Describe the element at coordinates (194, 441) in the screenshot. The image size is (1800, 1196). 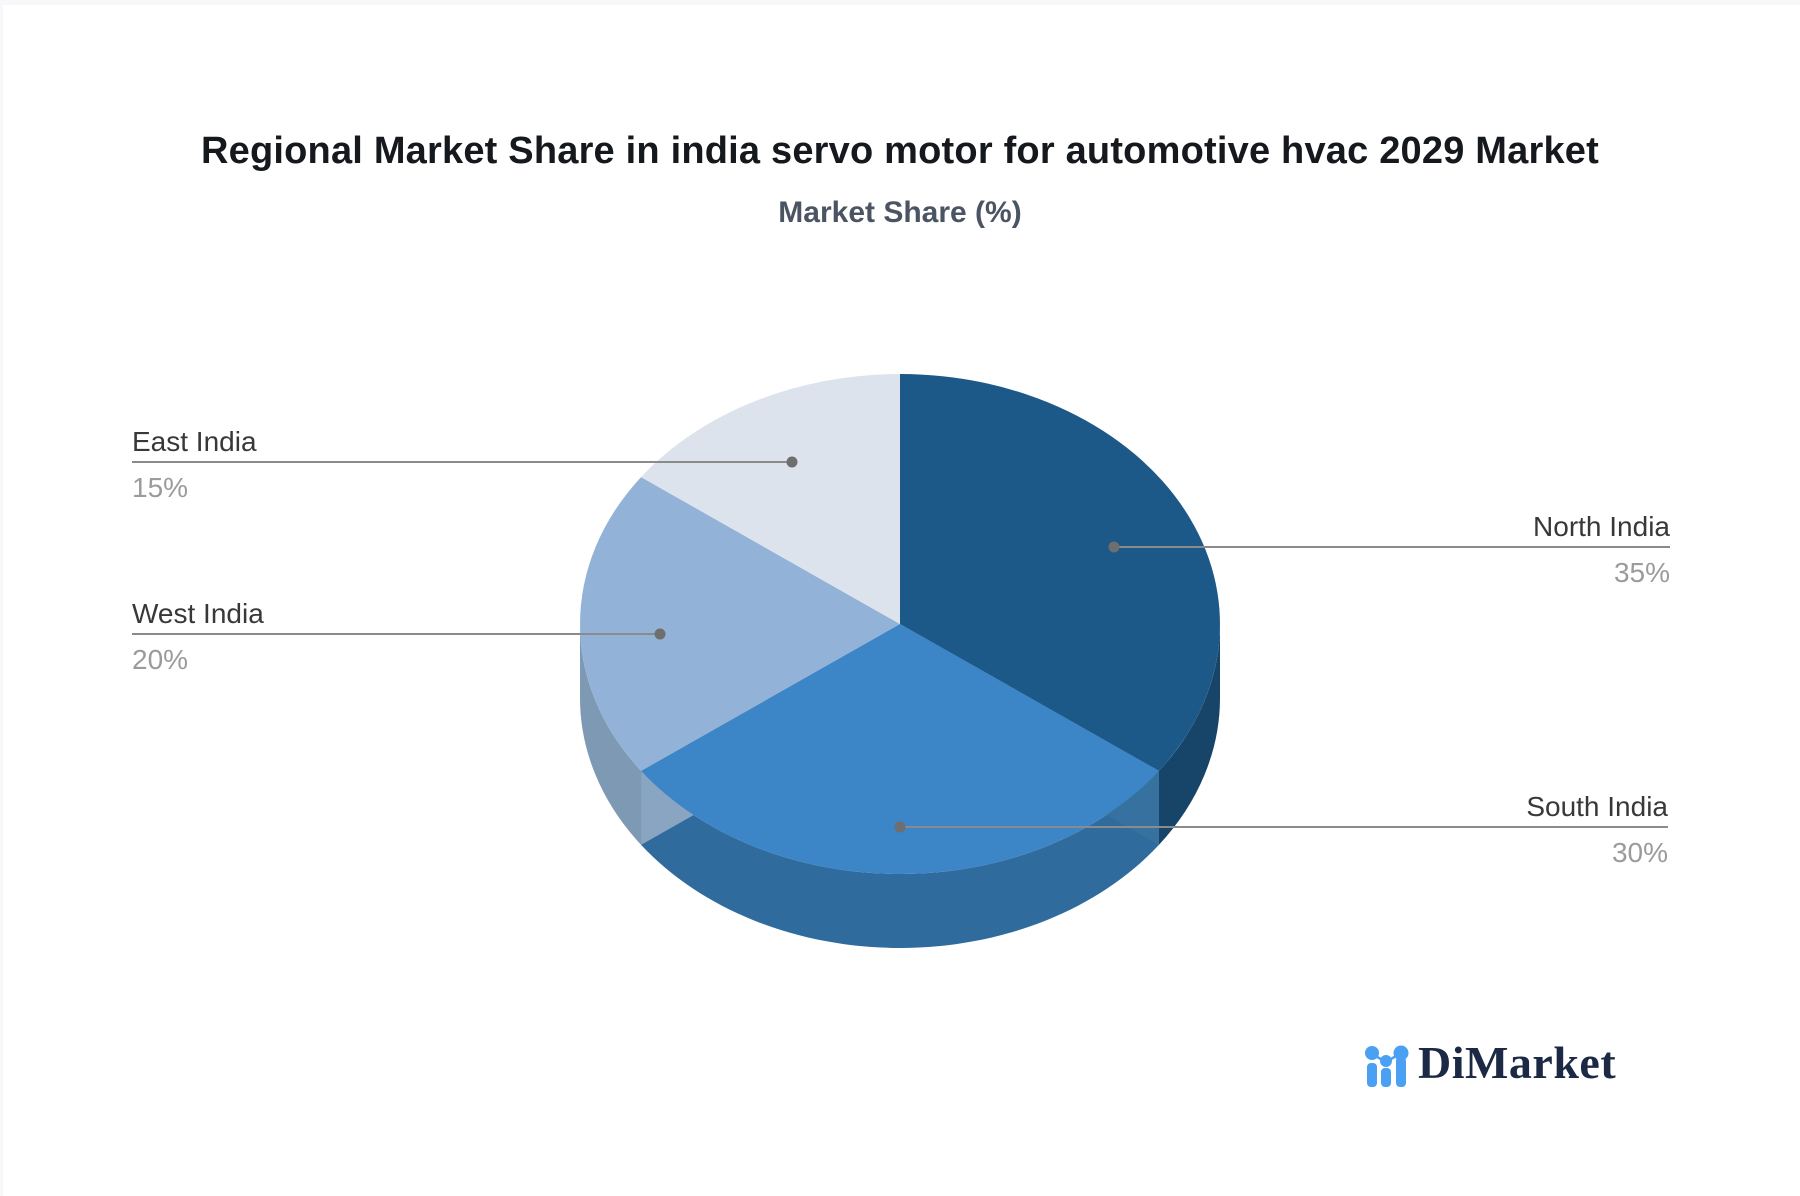
I see `label-east-india: East India` at that location.